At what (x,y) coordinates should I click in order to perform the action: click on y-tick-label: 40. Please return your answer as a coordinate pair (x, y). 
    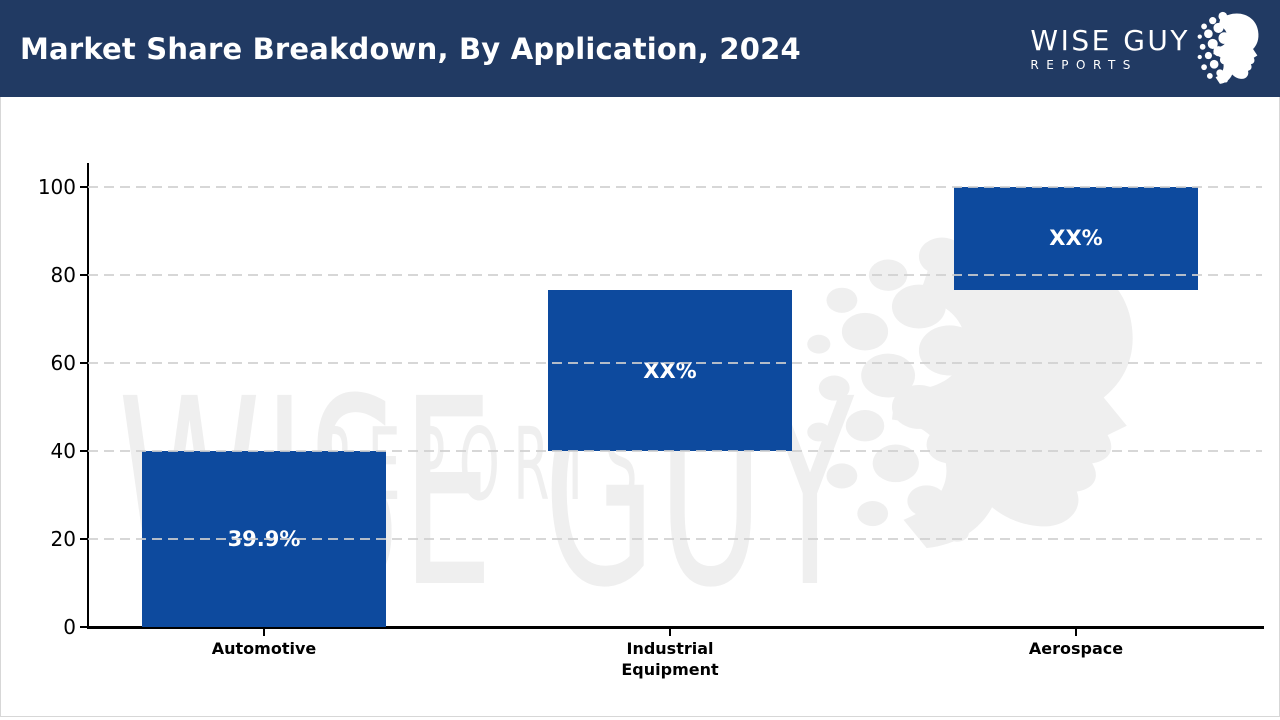
    Looking at the image, I should click on (63, 451).